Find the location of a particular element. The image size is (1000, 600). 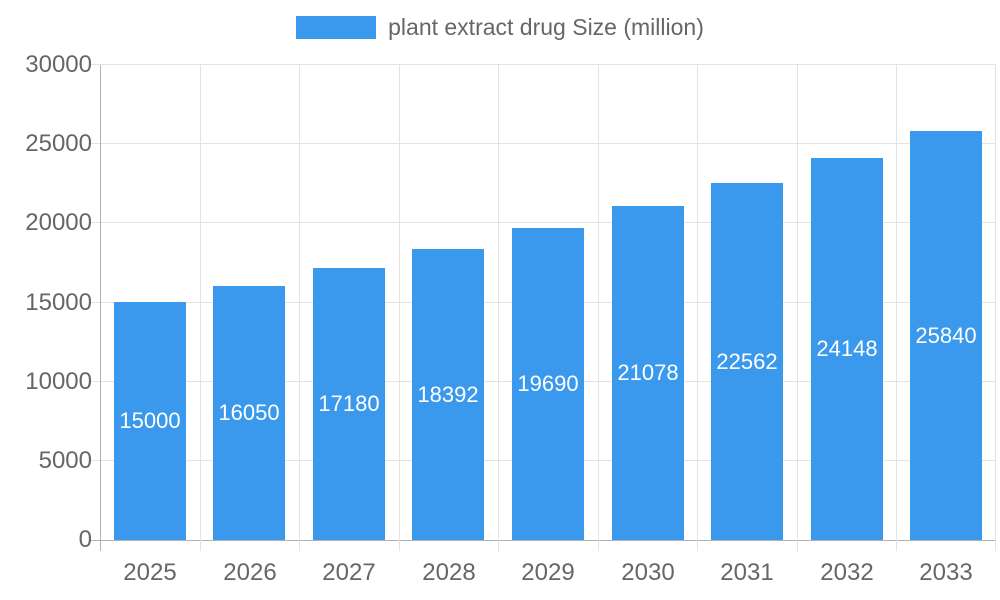

y-tick-label: 25000 is located at coordinates (58, 144).